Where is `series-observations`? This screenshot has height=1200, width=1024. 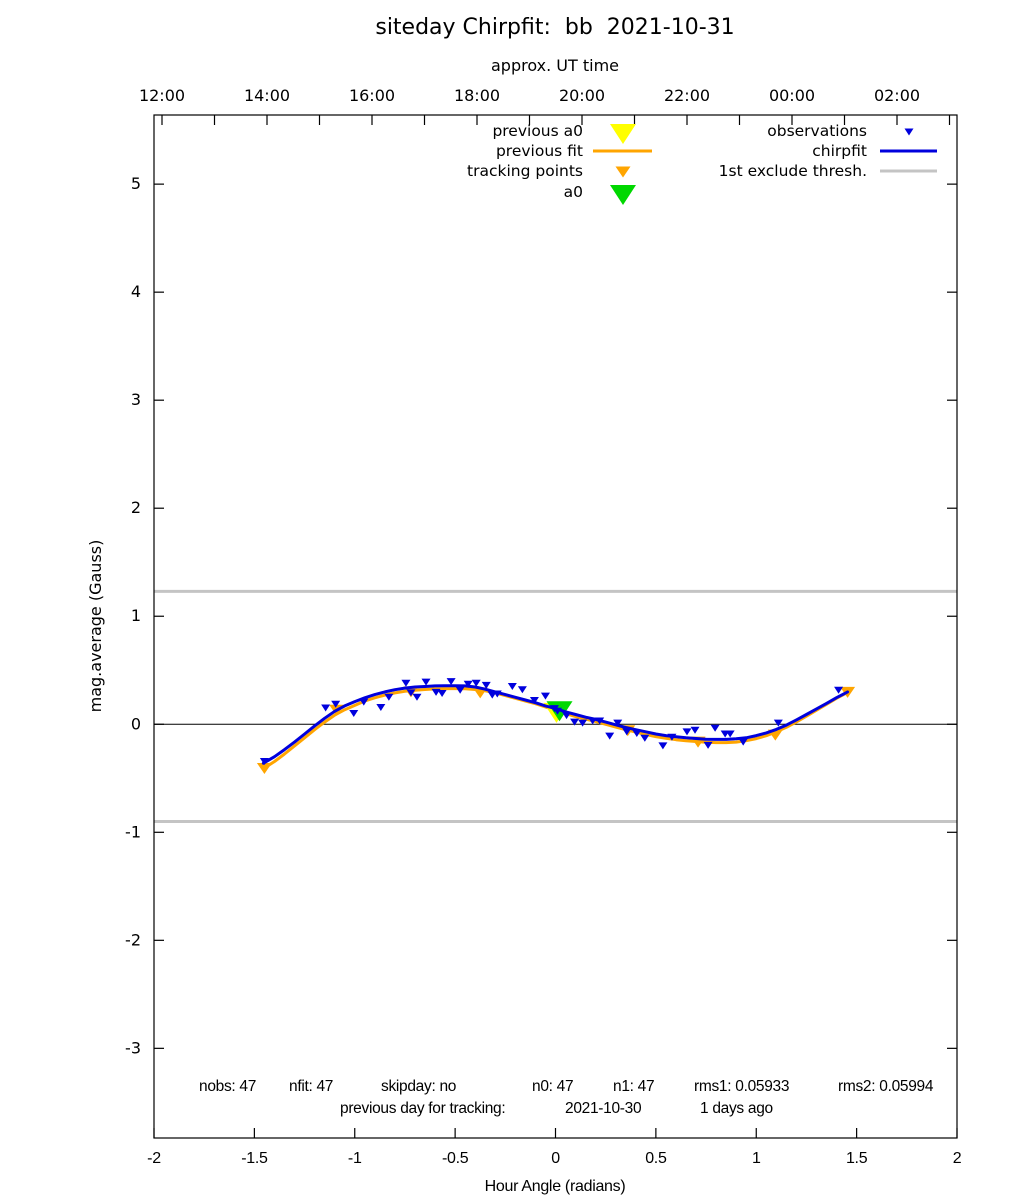
series-observations is located at coordinates (551, 722).